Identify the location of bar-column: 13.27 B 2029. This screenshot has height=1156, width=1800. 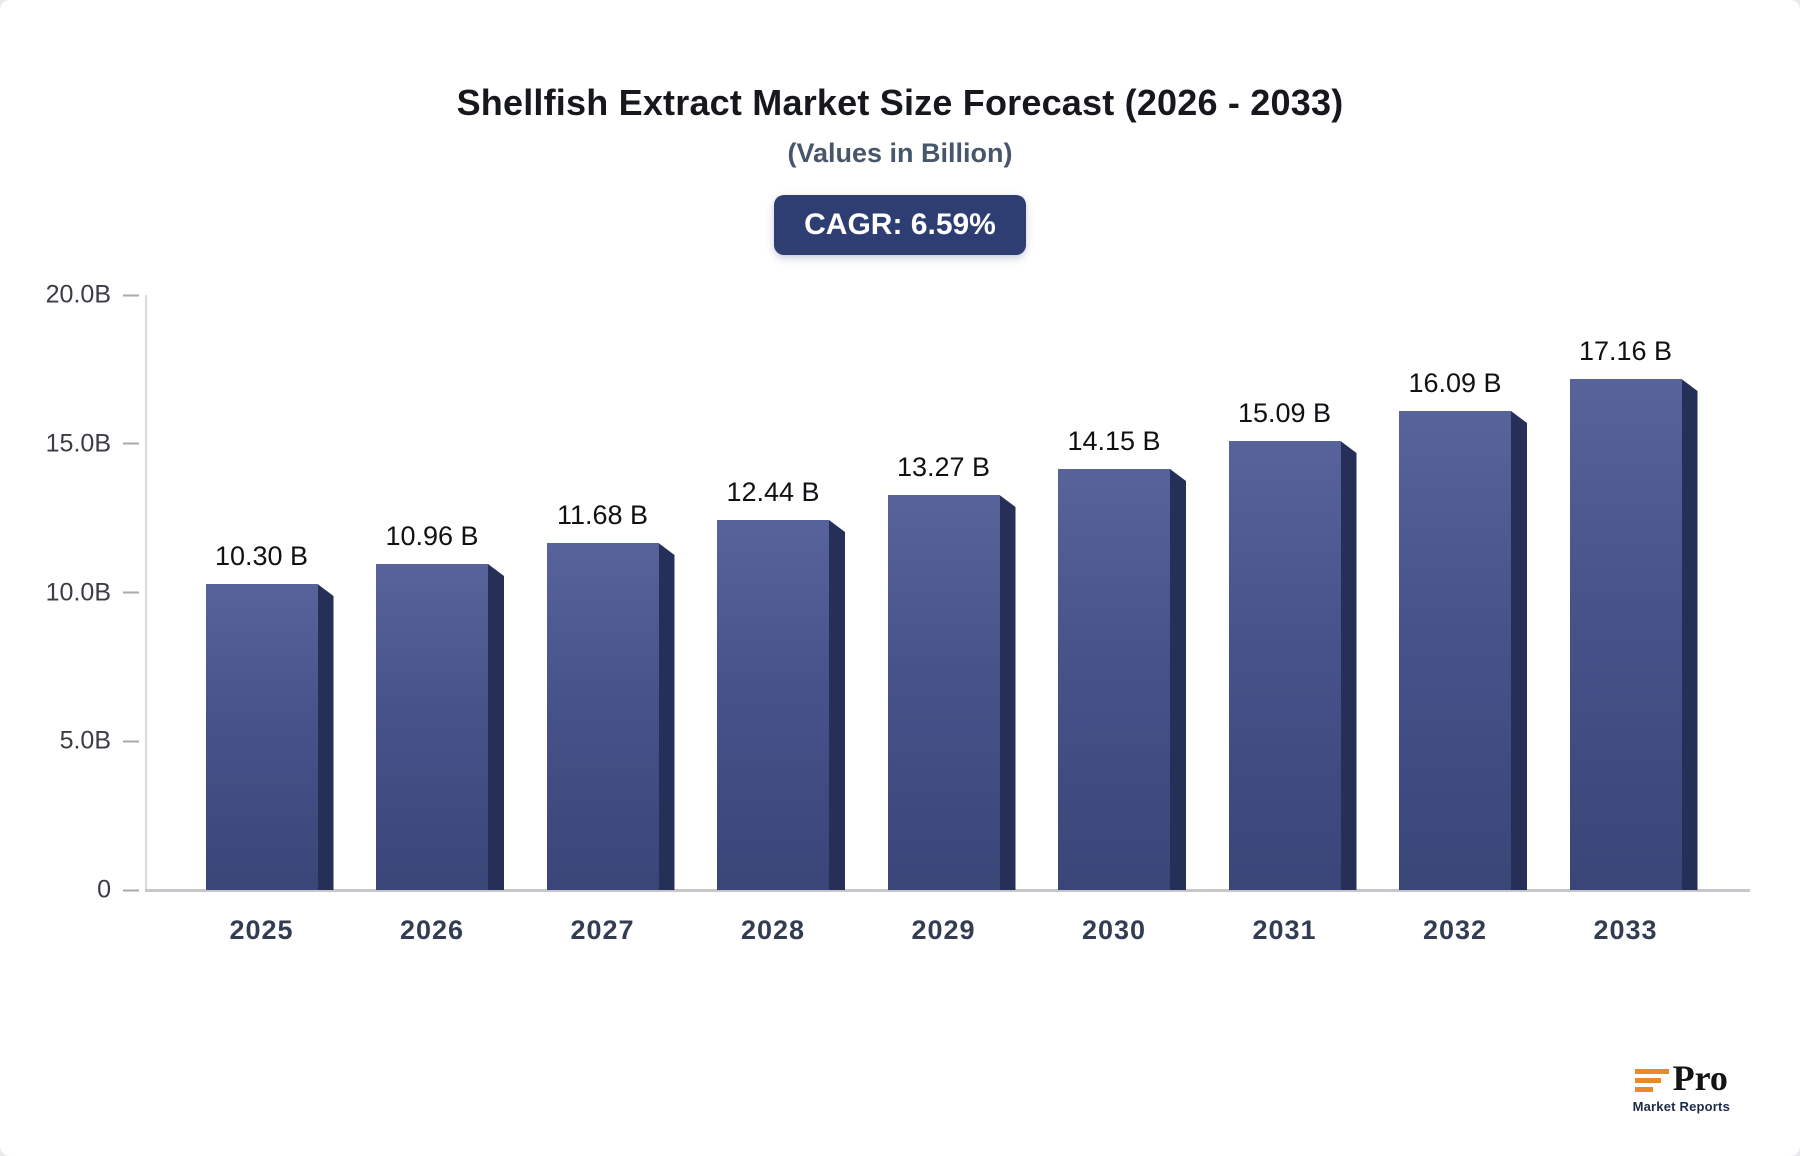
(951, 620).